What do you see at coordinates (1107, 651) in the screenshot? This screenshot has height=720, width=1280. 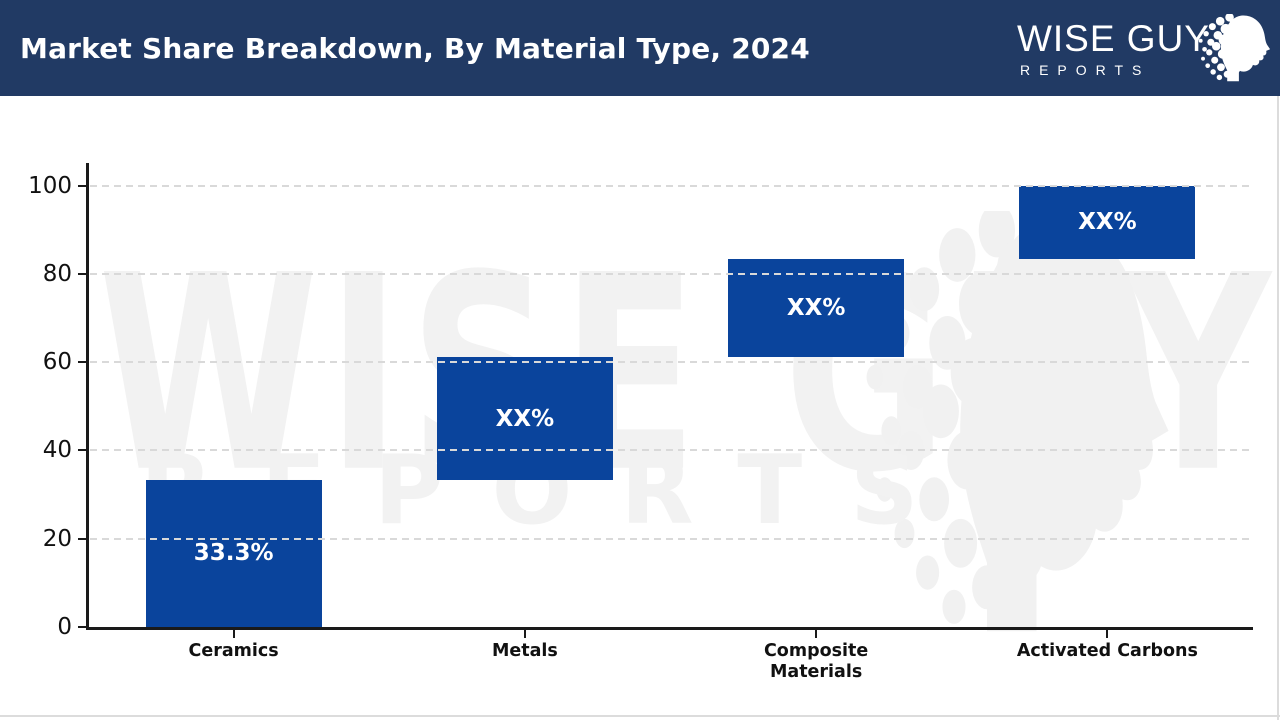 I see `x-tick-label-activated-carbons: Activated Carbons` at bounding box center [1107, 651].